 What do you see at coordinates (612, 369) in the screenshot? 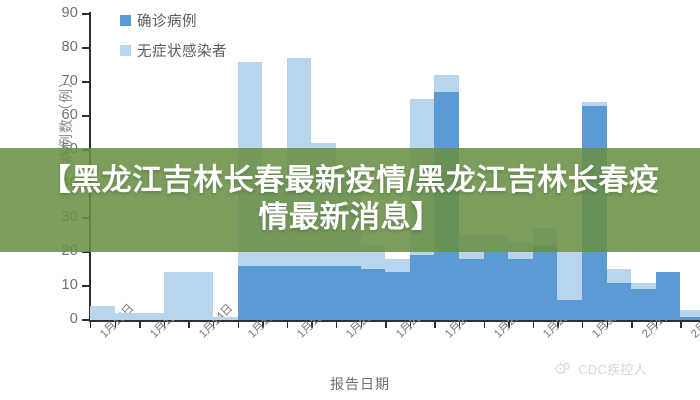
I see `watermark-text: CDC疾控人` at bounding box center [612, 369].